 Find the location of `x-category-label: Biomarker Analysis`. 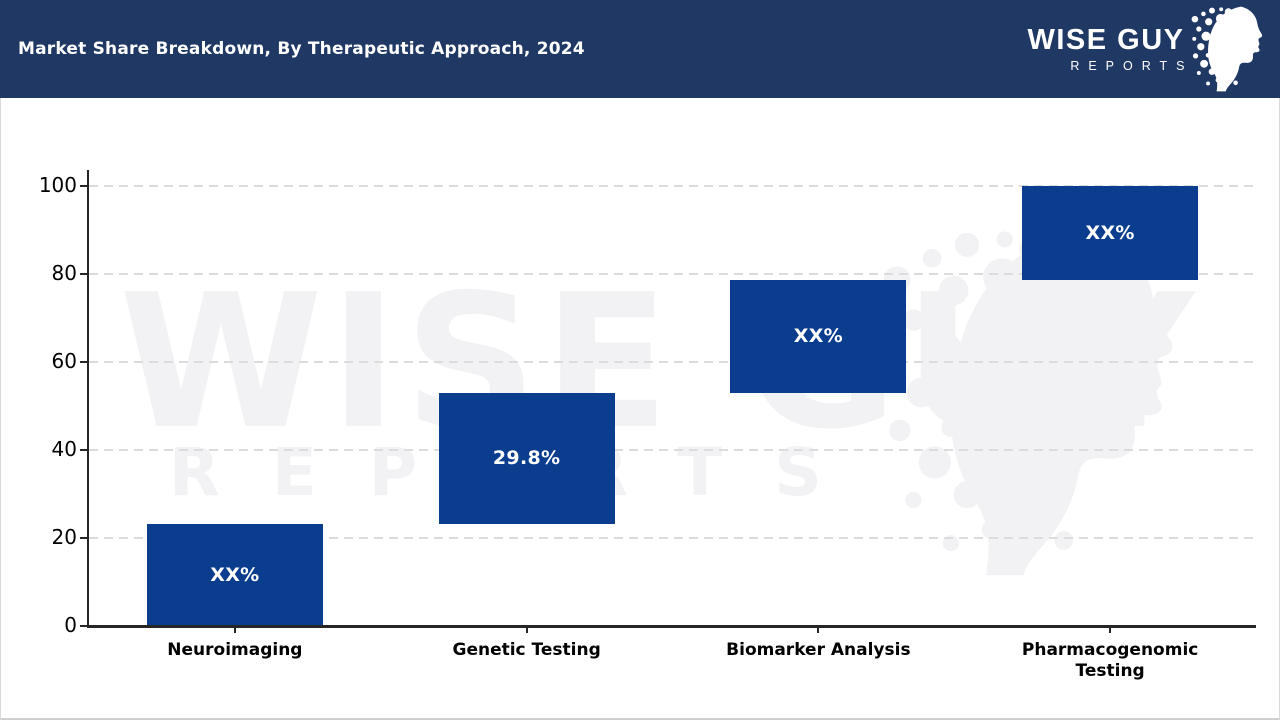

x-category-label: Biomarker Analysis is located at coordinates (818, 650).